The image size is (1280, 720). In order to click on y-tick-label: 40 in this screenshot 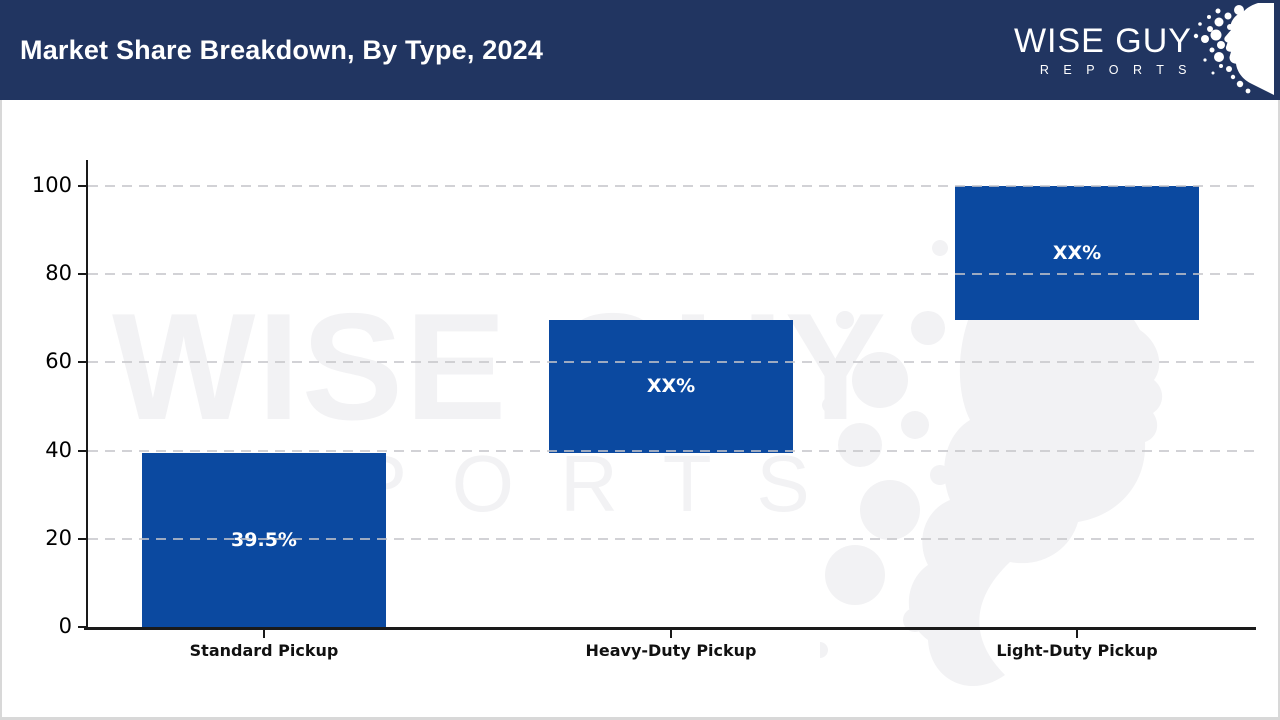, I will do `click(58, 449)`.